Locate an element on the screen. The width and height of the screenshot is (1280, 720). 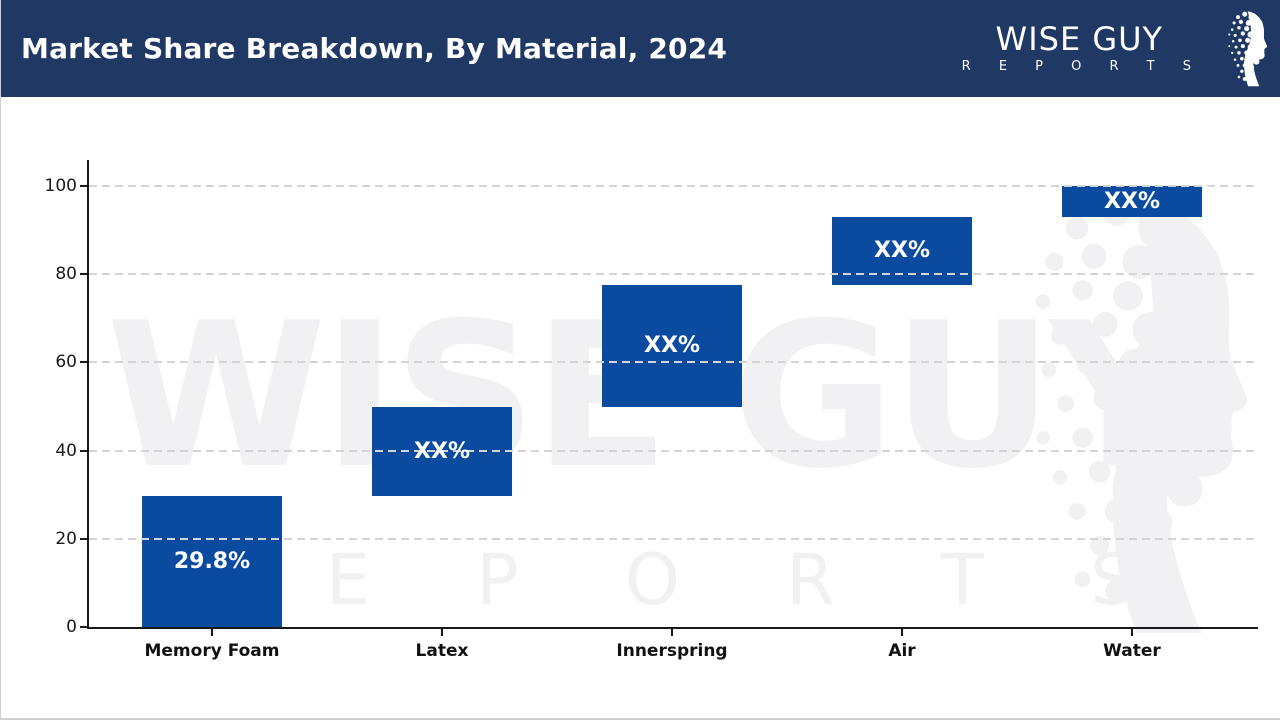
x-axis-label: Air is located at coordinates (902, 651).